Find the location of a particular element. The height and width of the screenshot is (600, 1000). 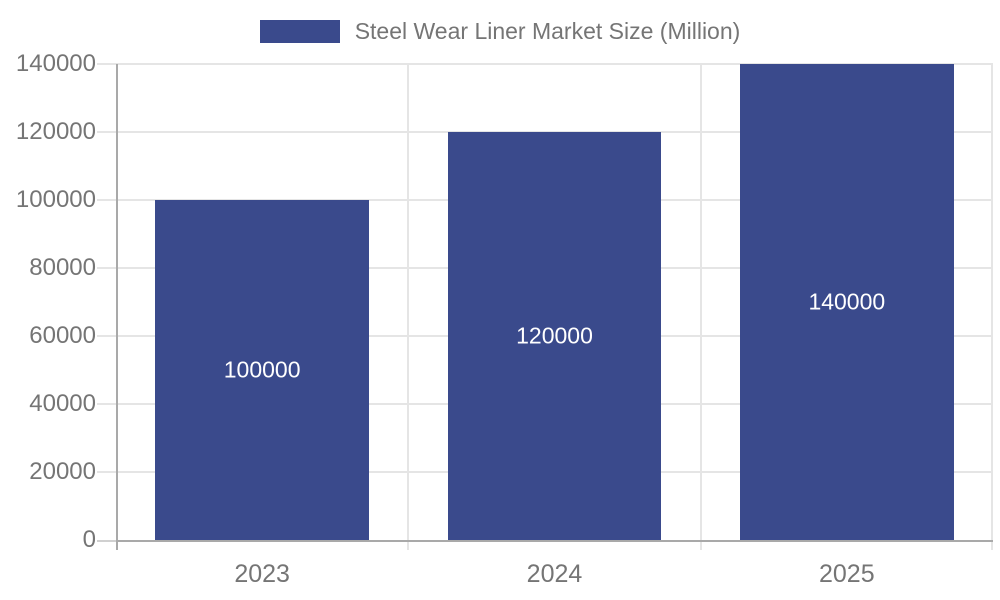

y-tick-label-60000: 60000 is located at coordinates (62, 335).